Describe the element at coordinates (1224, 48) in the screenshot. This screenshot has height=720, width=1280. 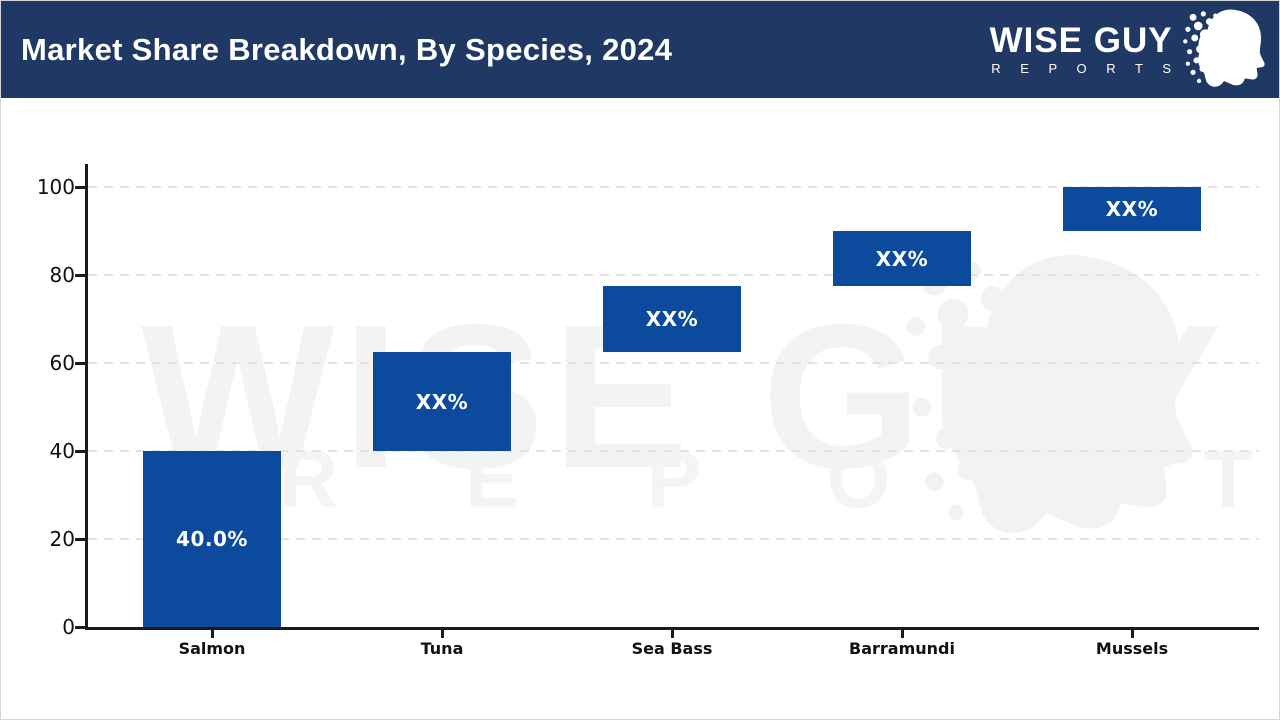
I see `logo-head-icon` at that location.